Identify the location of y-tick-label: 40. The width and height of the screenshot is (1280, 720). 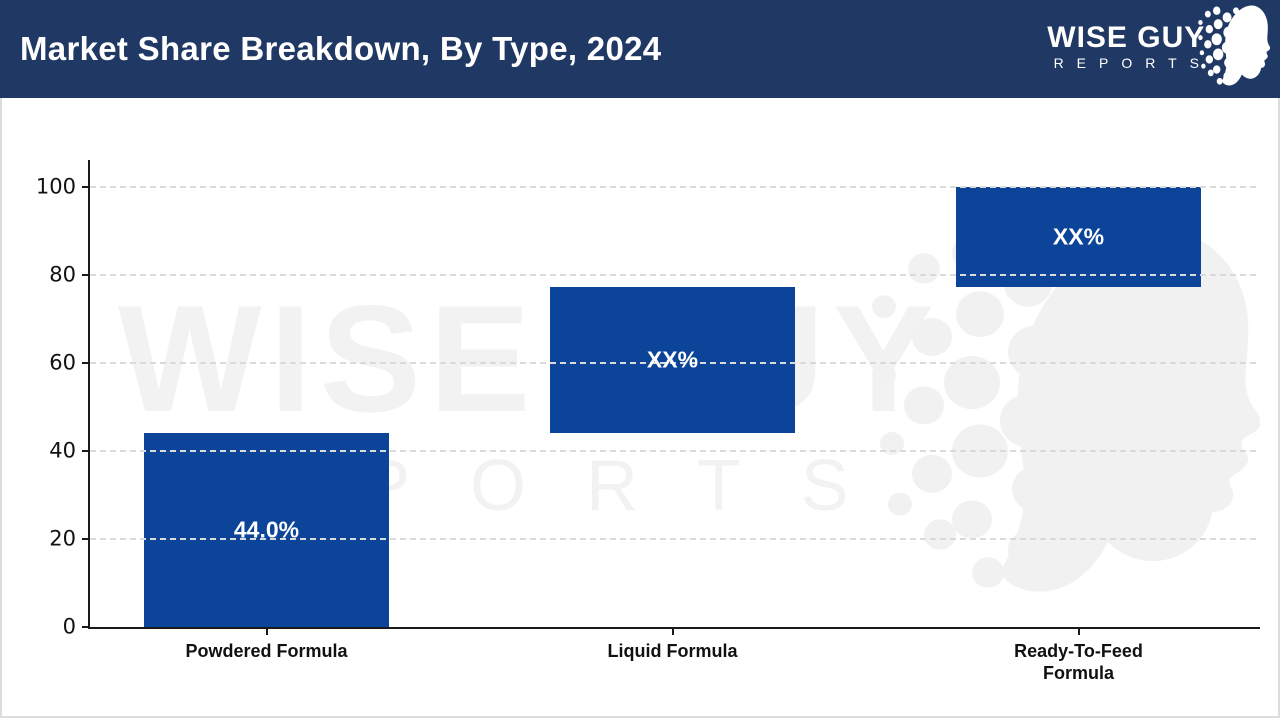
(62, 450).